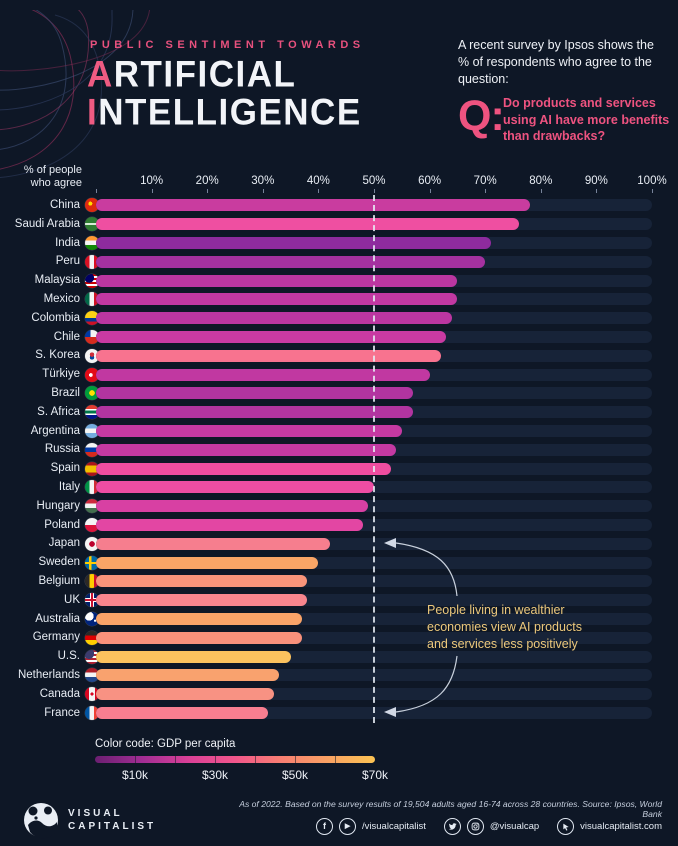 This screenshot has width=678, height=846. Describe the element at coordinates (92, 430) in the screenshot. I see `argentina-flag-icon` at that location.